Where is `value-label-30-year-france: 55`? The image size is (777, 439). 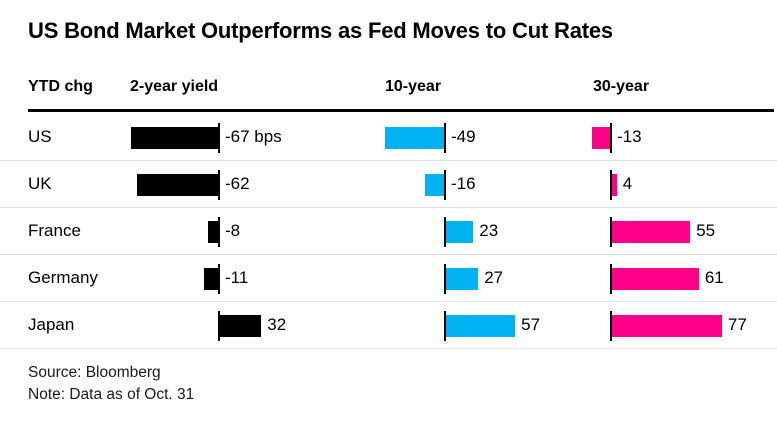 value-label-30-year-france: 55 is located at coordinates (706, 230).